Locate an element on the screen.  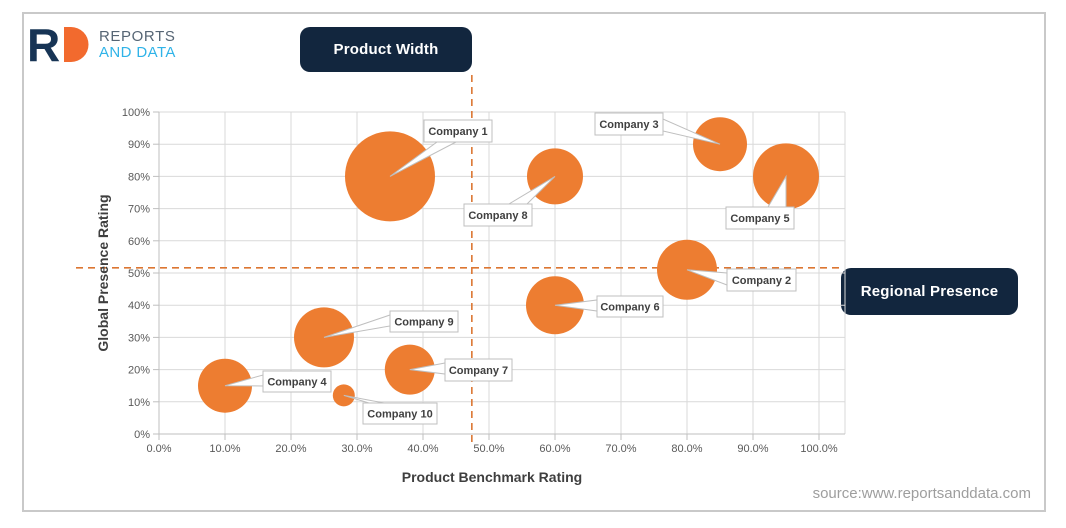
x-tick-label-1: 10.0% is located at coordinates (224, 449).